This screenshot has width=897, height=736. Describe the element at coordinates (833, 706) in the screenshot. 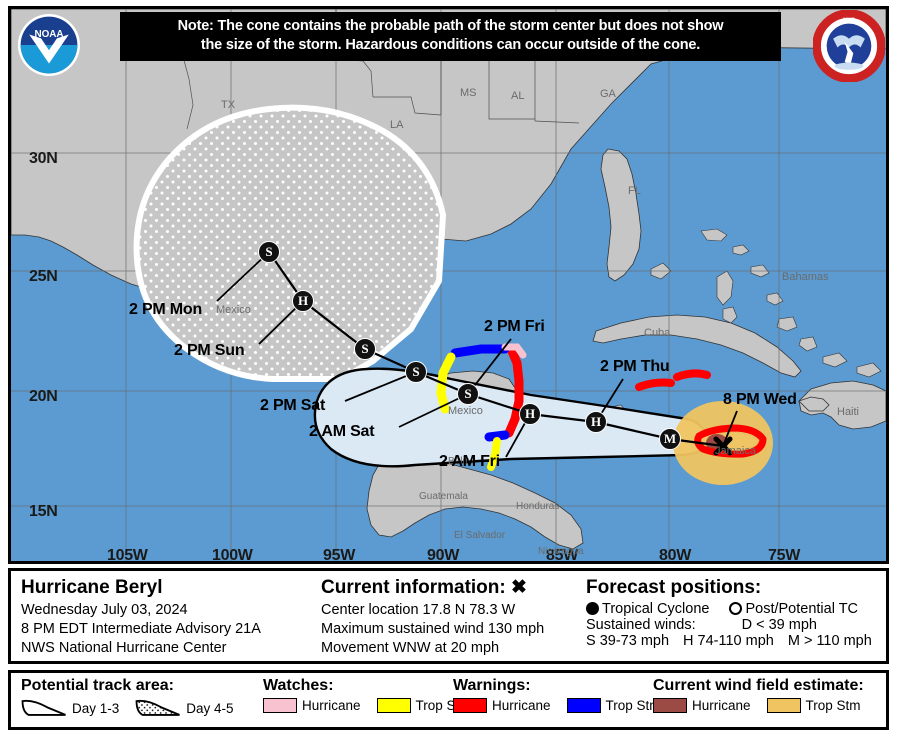

I see `wind-ts-label: Trop Stm` at that location.